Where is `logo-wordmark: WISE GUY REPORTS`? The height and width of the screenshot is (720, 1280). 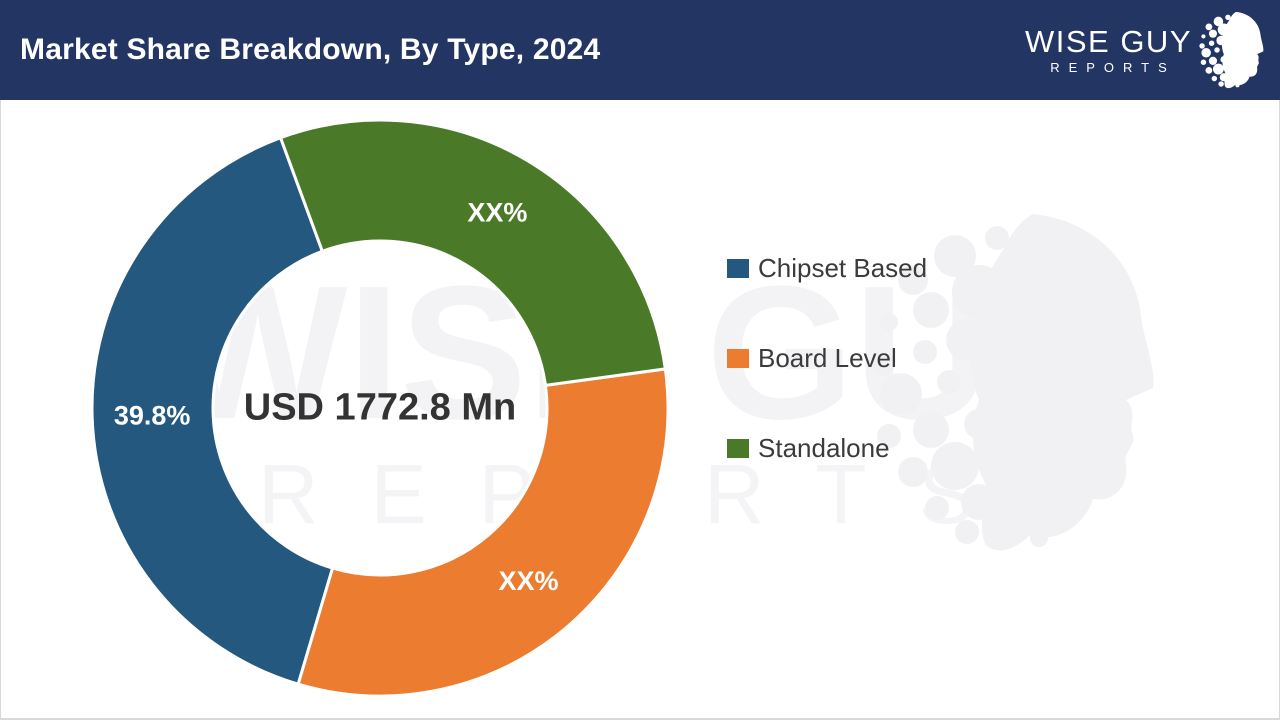
logo-wordmark: WISE GUY REPORTS is located at coordinates (1108, 50).